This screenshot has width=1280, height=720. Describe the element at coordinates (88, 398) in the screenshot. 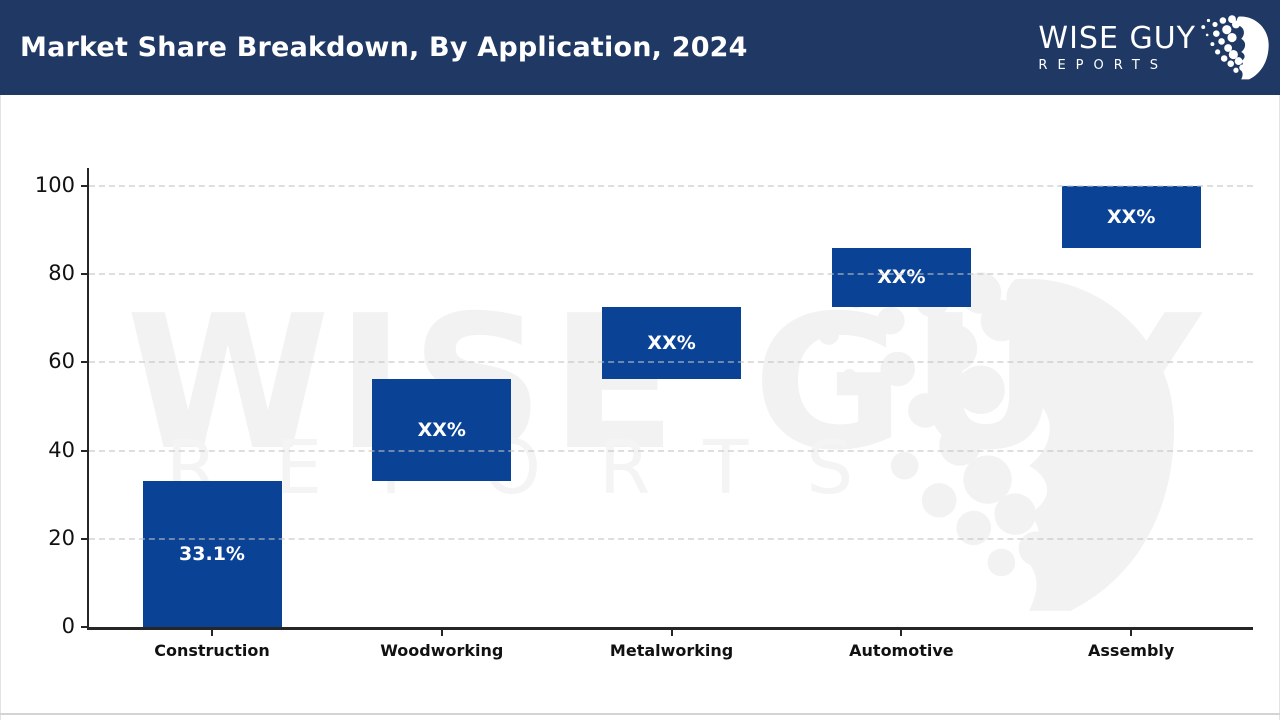

I see `y-axis-line` at that location.